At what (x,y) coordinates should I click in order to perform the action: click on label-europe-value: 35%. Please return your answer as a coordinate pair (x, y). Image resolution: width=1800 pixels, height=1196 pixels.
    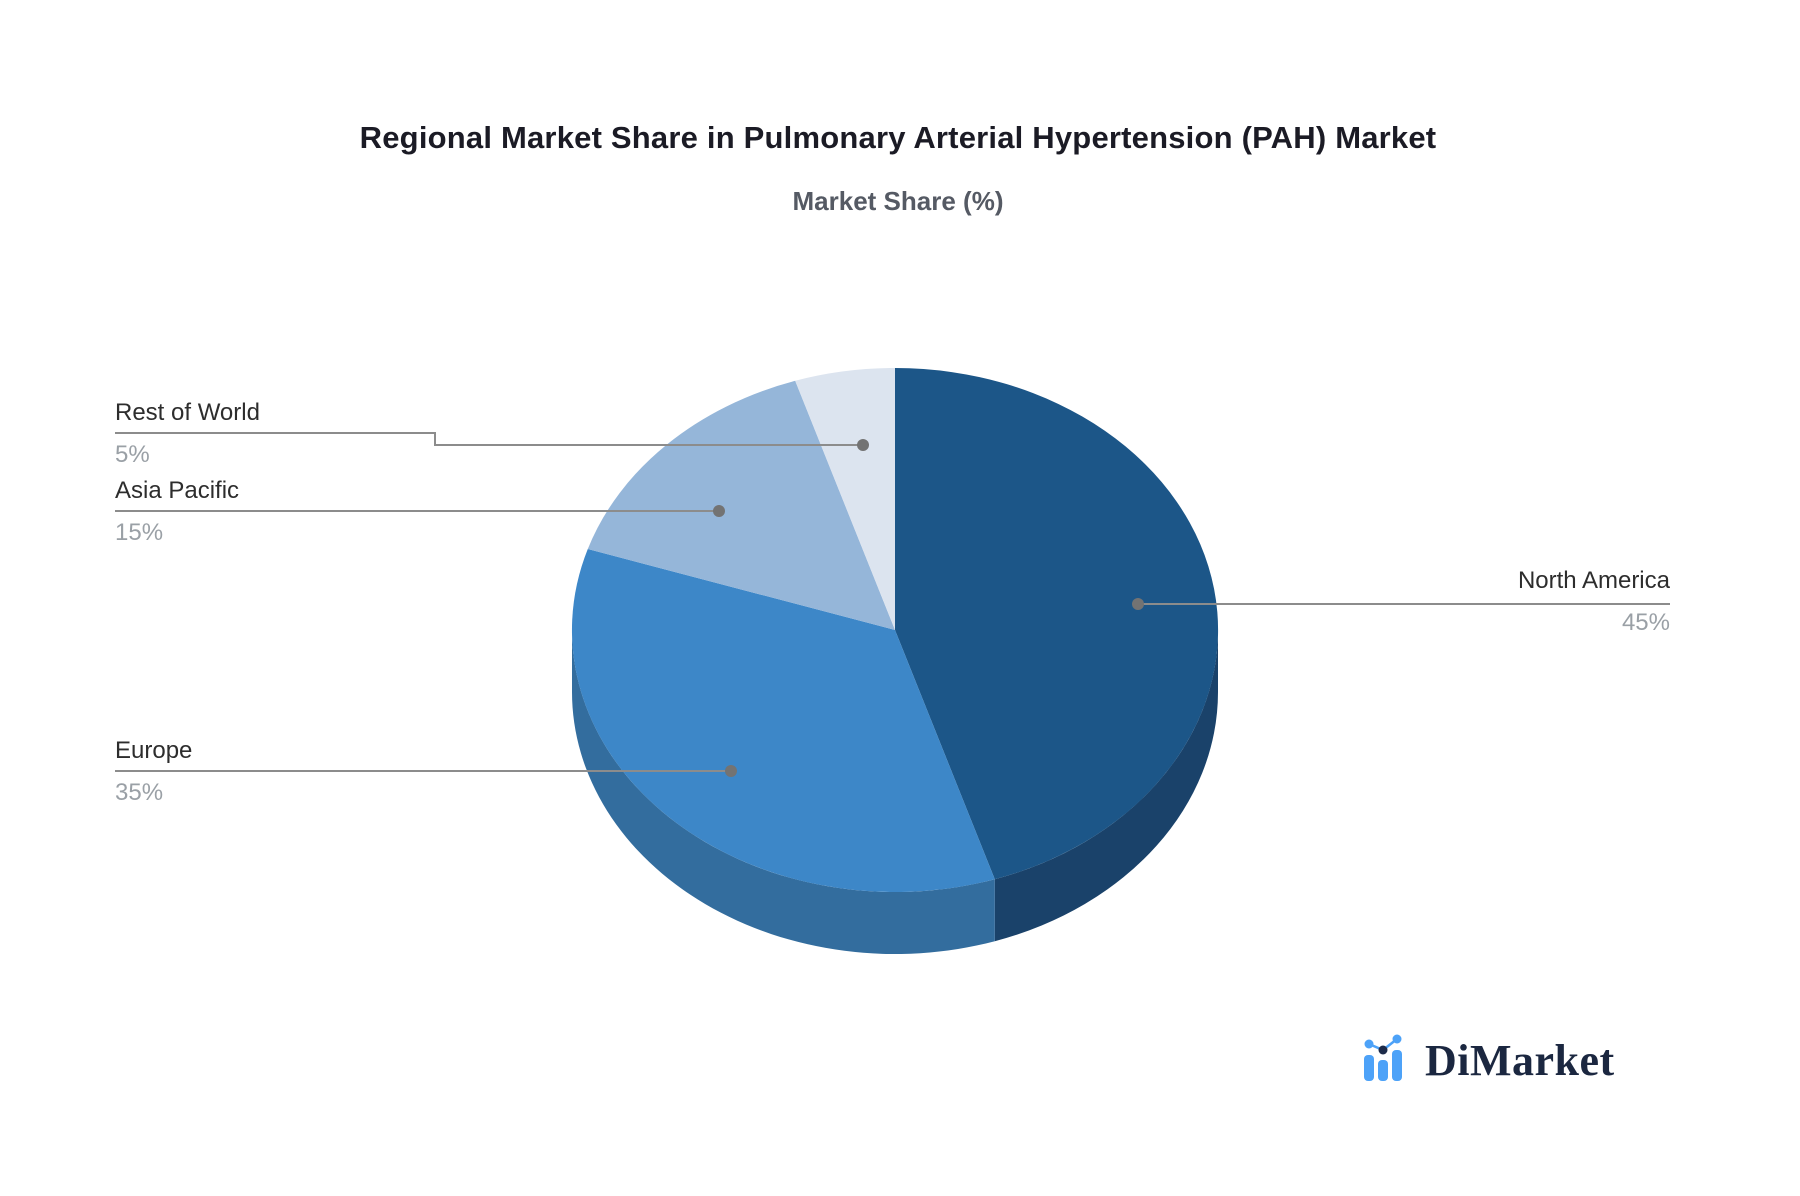
    Looking at the image, I should click on (139, 792).